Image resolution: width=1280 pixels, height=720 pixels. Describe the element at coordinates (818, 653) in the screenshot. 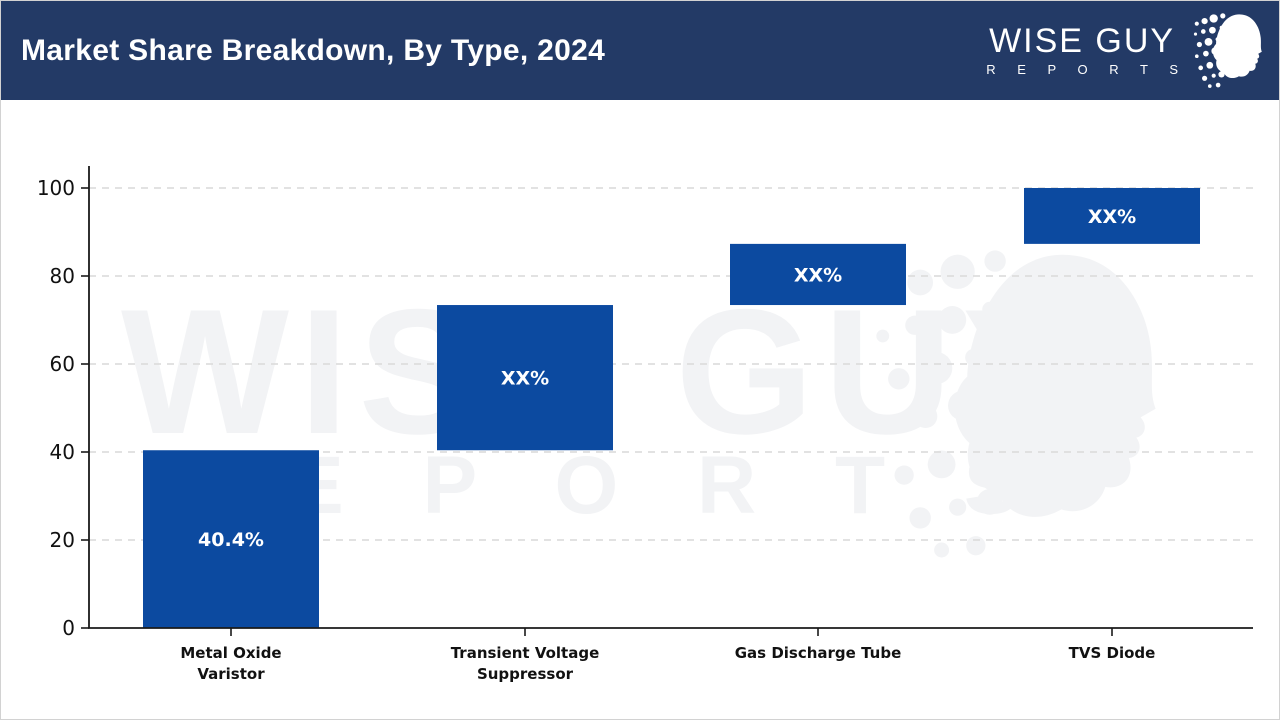

I see `x-category-label: Gas Discharge Tube` at that location.